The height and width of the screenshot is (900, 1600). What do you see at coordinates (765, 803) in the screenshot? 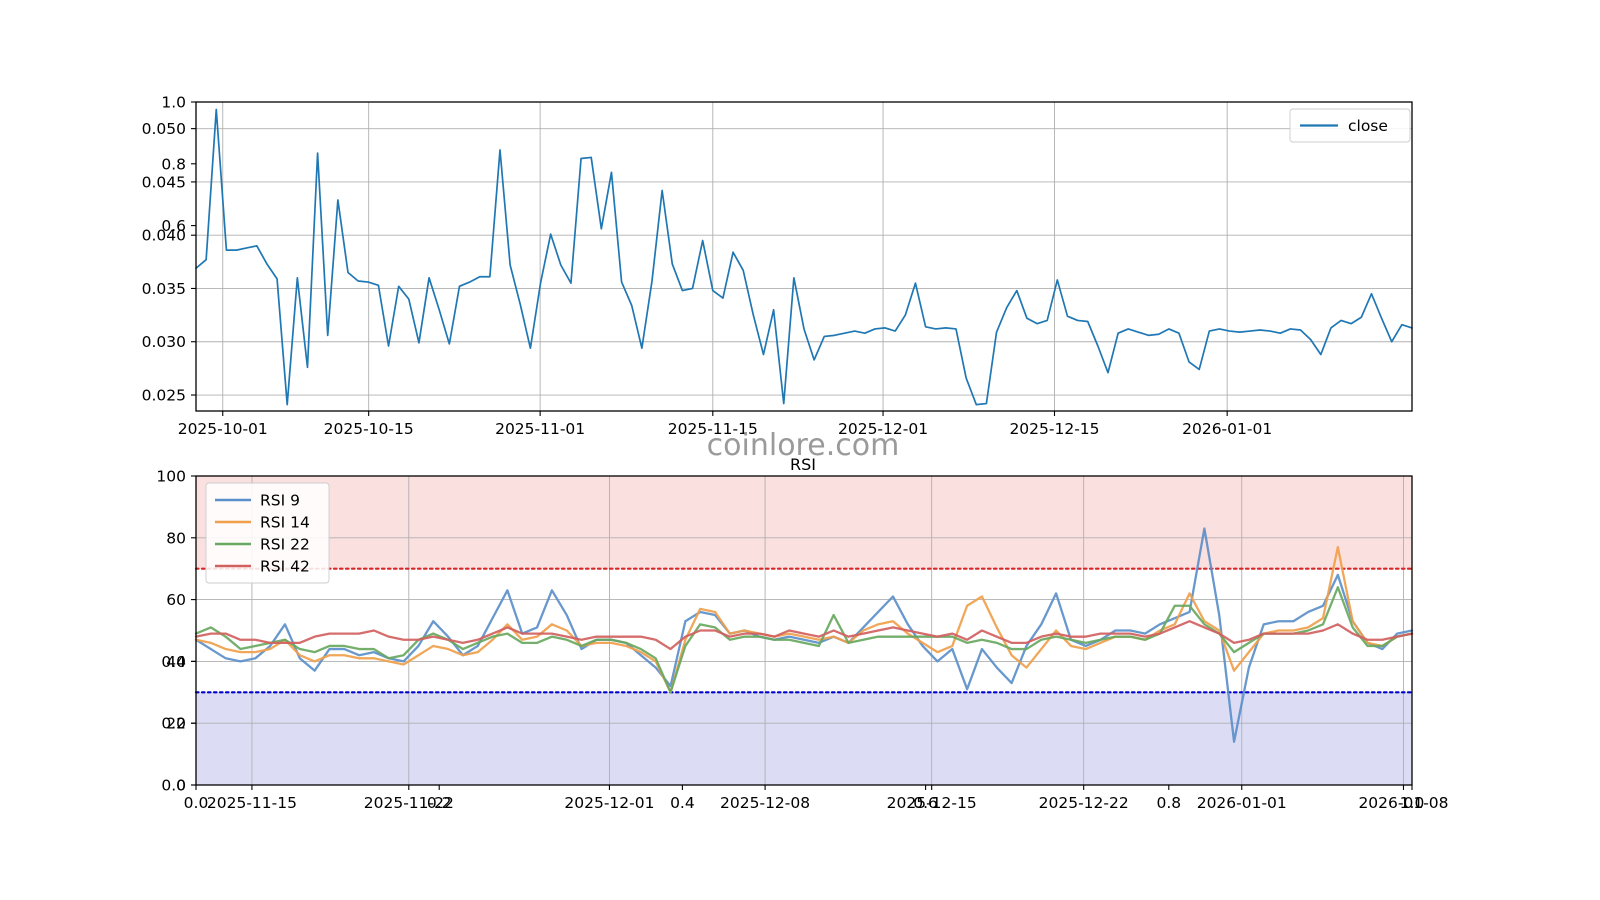
I see `rsi-xtick-label: 2025-12-08` at bounding box center [765, 803].